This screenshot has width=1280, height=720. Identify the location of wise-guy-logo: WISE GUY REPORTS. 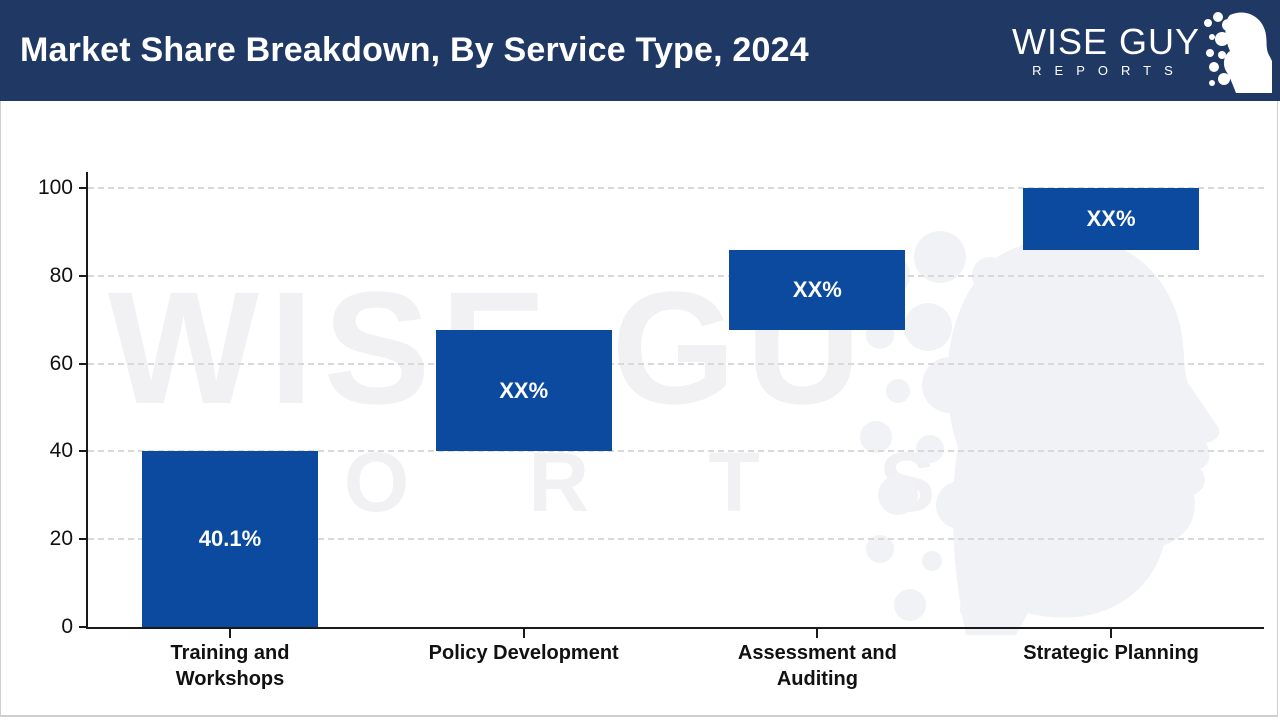
(1146, 51).